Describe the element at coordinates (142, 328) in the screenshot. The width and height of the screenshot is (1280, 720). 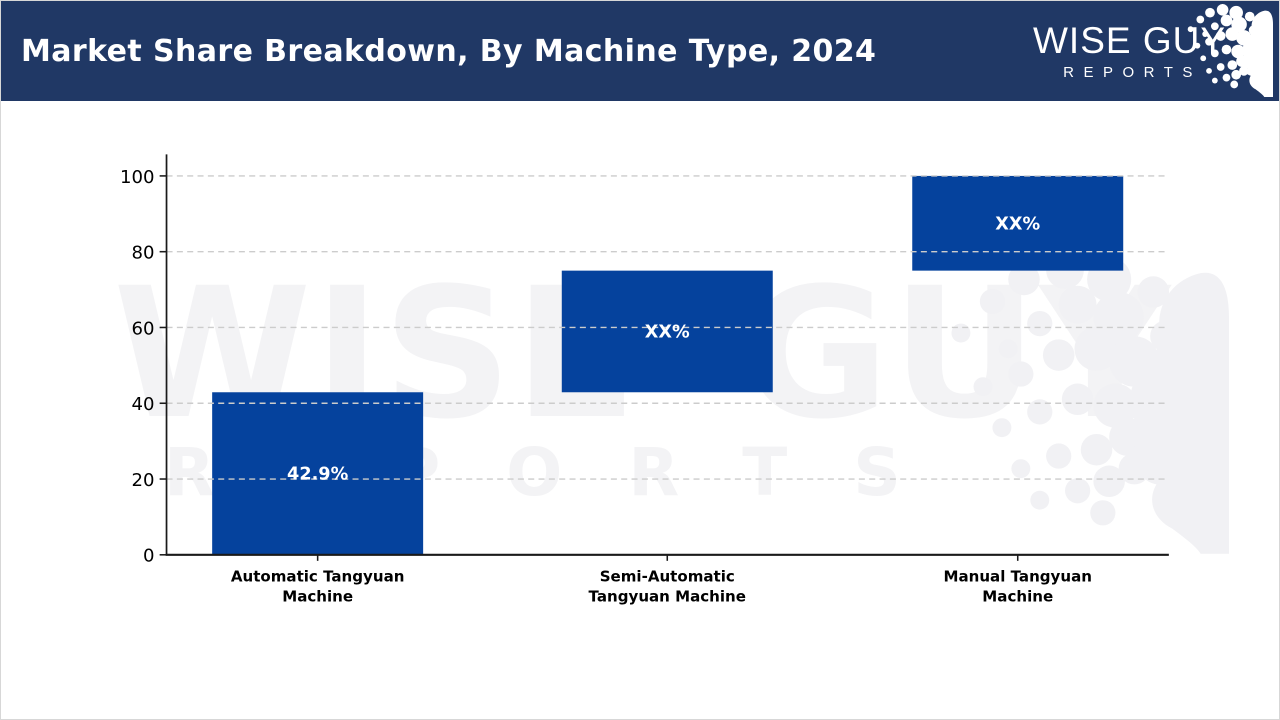
I see `y-axis-tick-label: 60` at that location.